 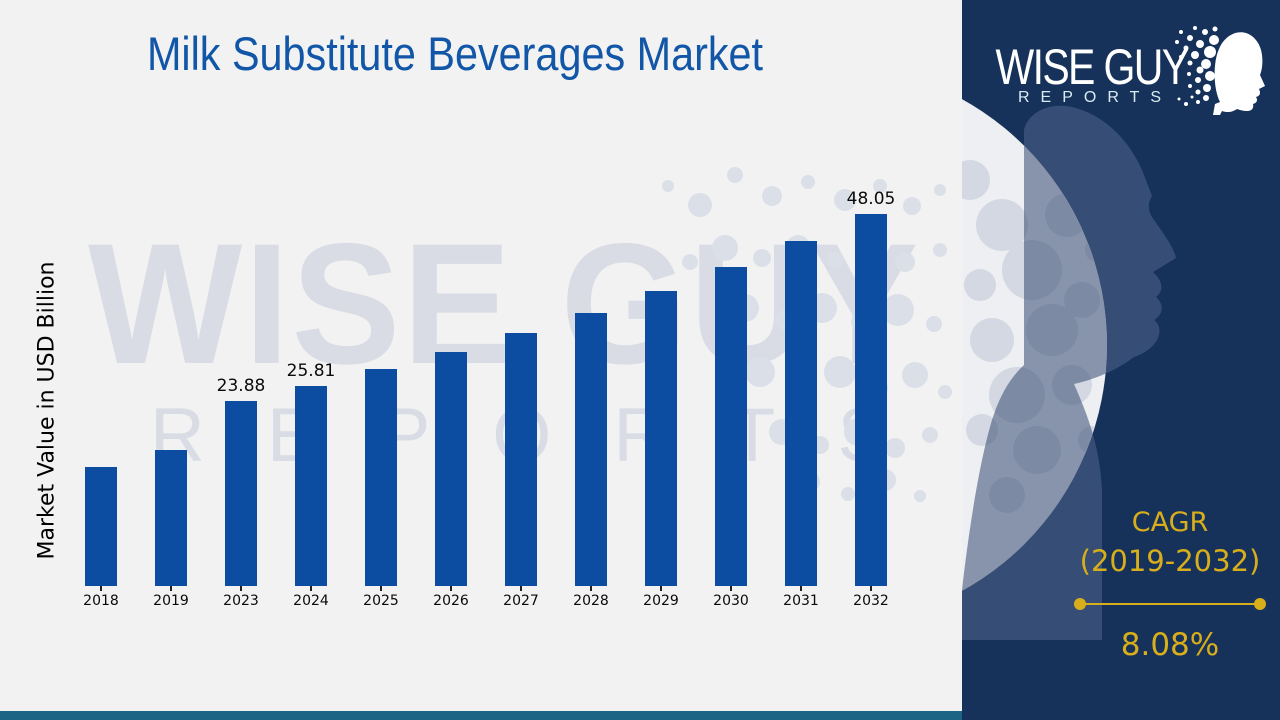 I want to click on cagr-range: (2019-2032), so click(x=1170, y=561).